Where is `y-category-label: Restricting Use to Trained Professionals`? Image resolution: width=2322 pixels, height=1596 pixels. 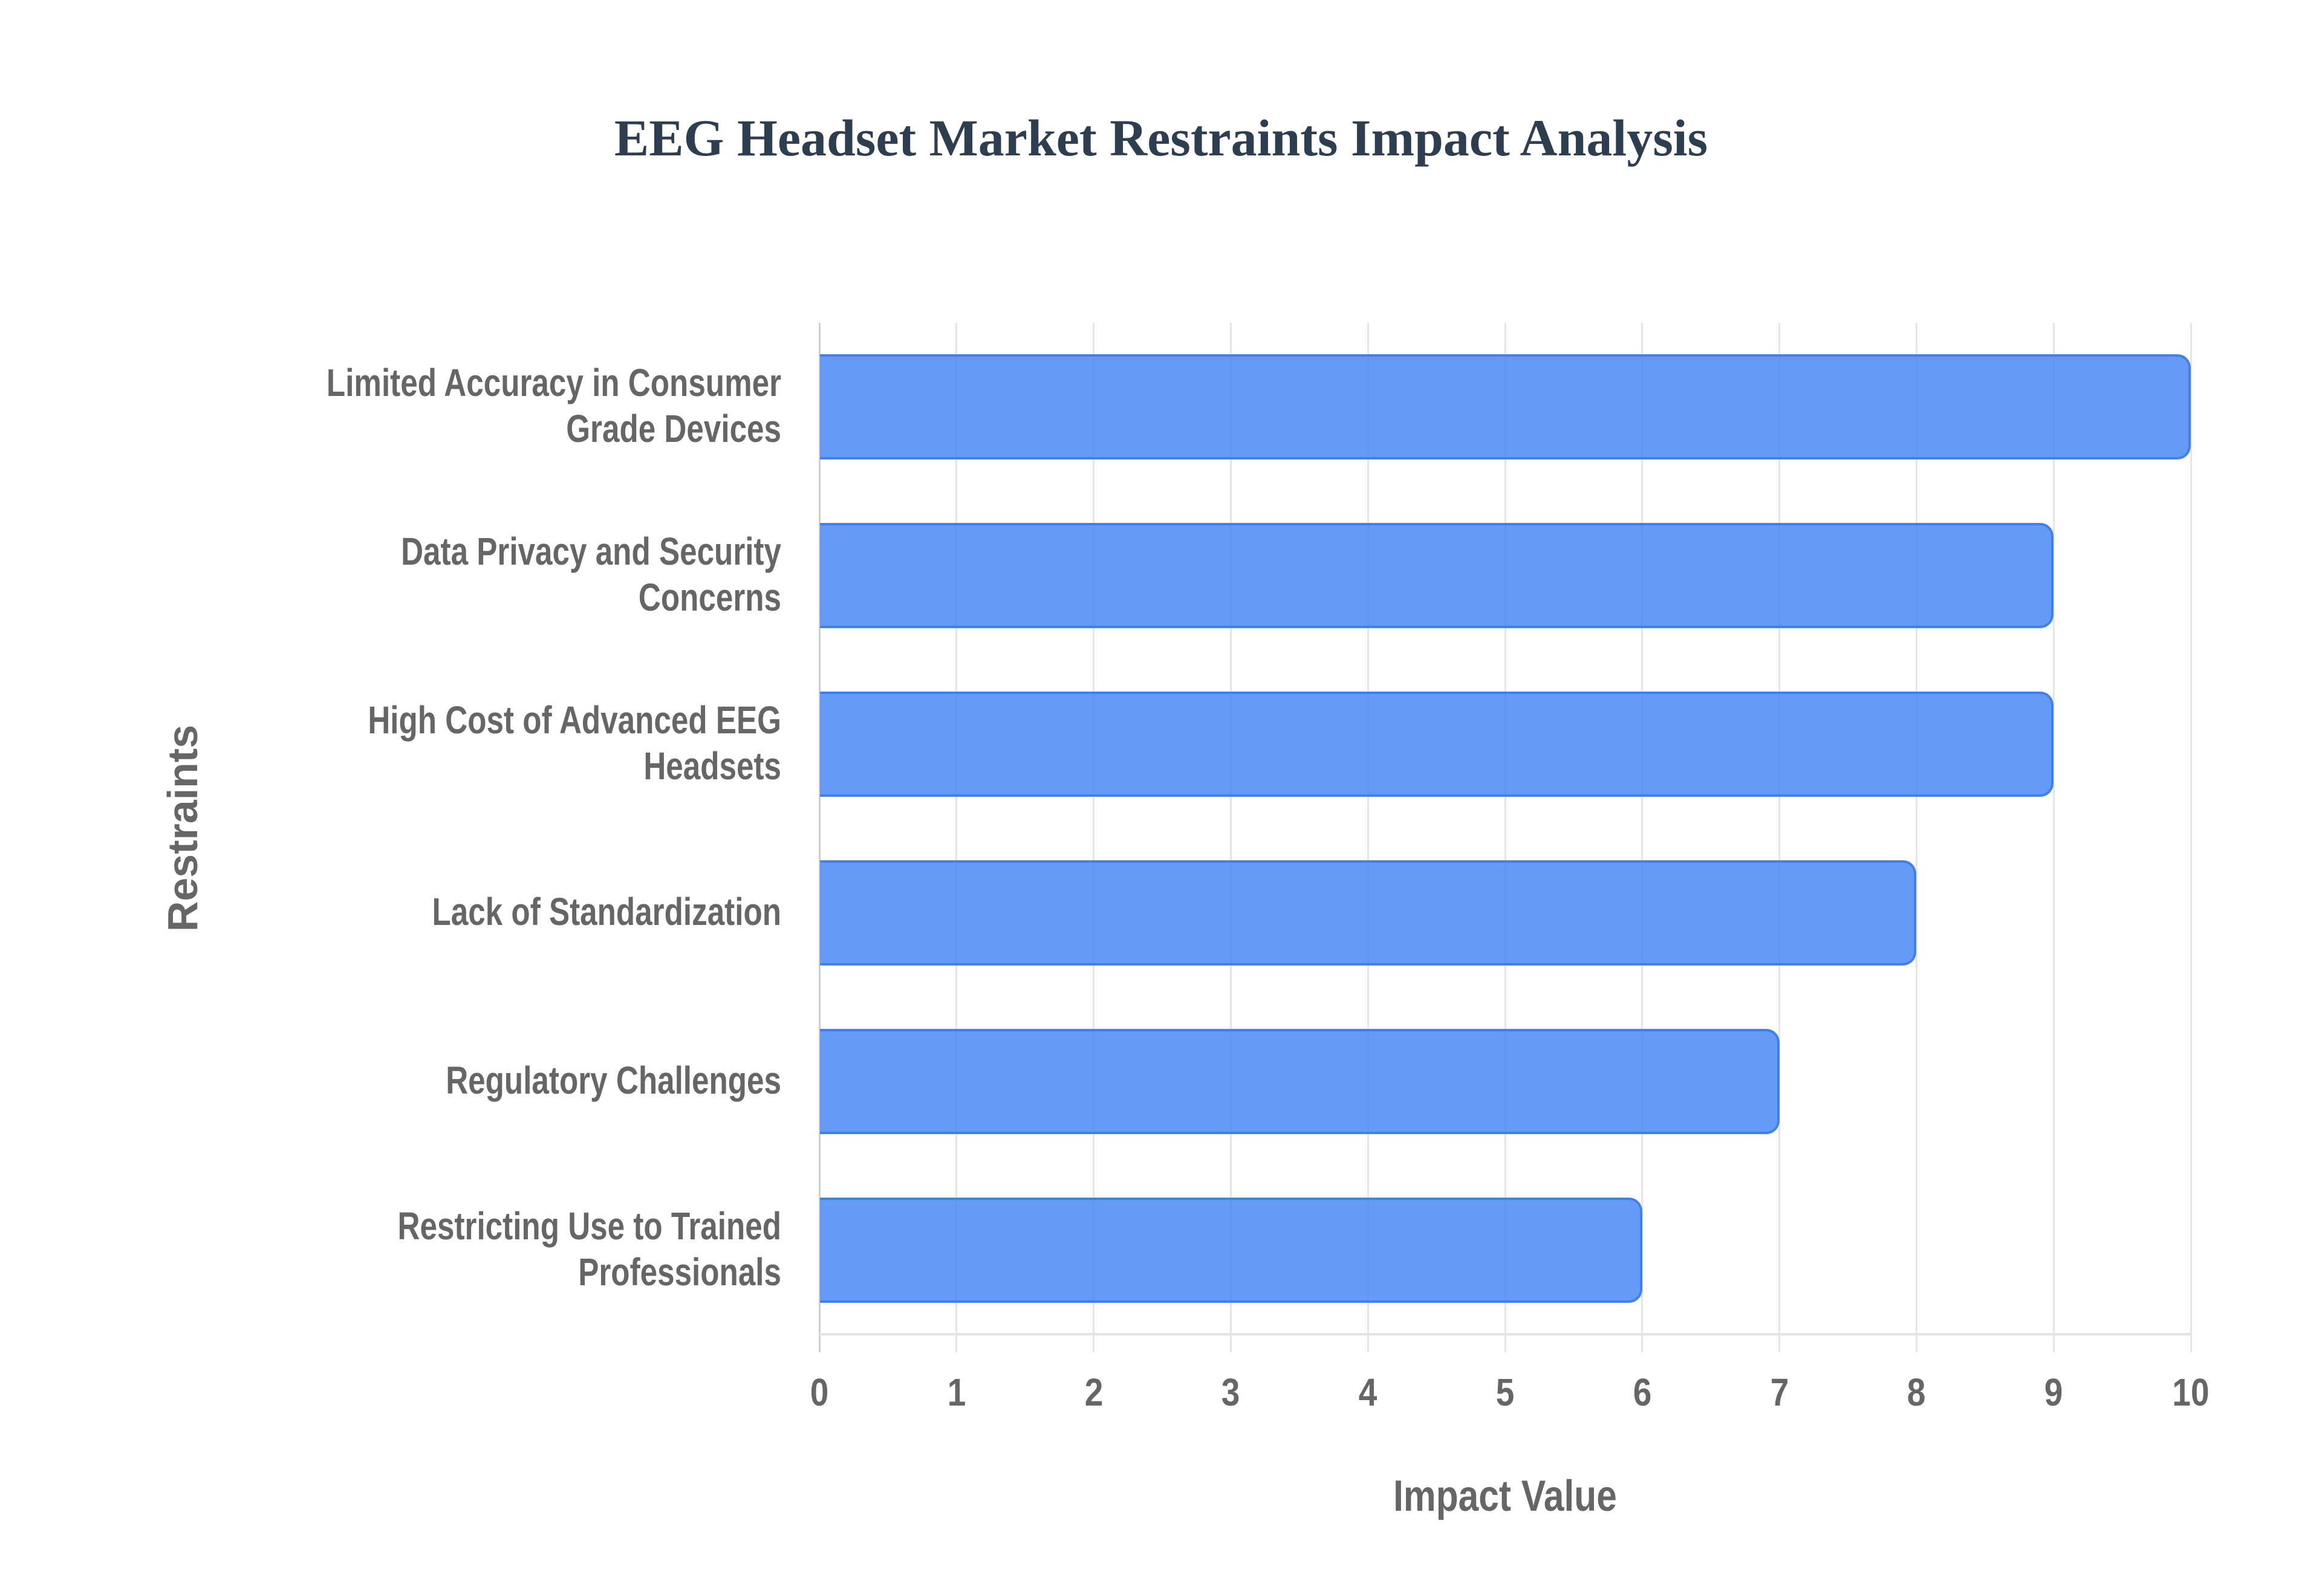
y-category-label: Restricting Use to Trained Professionals is located at coordinates (491, 1249).